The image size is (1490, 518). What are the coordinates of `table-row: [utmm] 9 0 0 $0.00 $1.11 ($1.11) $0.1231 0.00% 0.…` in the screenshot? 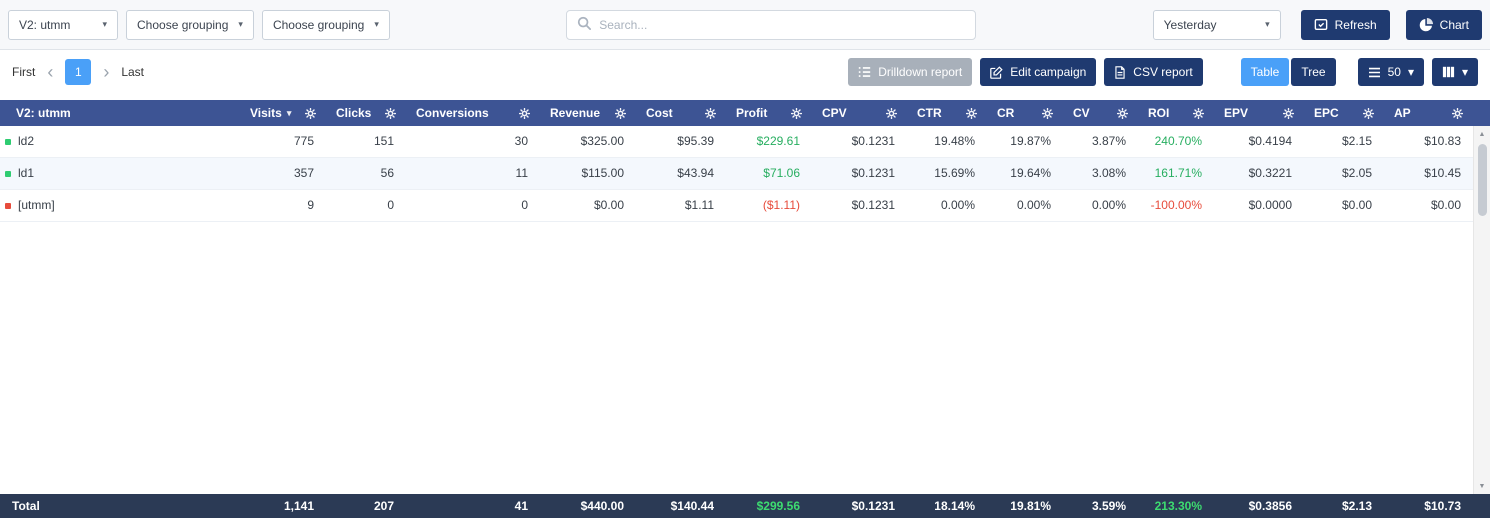 It's located at (745, 206).